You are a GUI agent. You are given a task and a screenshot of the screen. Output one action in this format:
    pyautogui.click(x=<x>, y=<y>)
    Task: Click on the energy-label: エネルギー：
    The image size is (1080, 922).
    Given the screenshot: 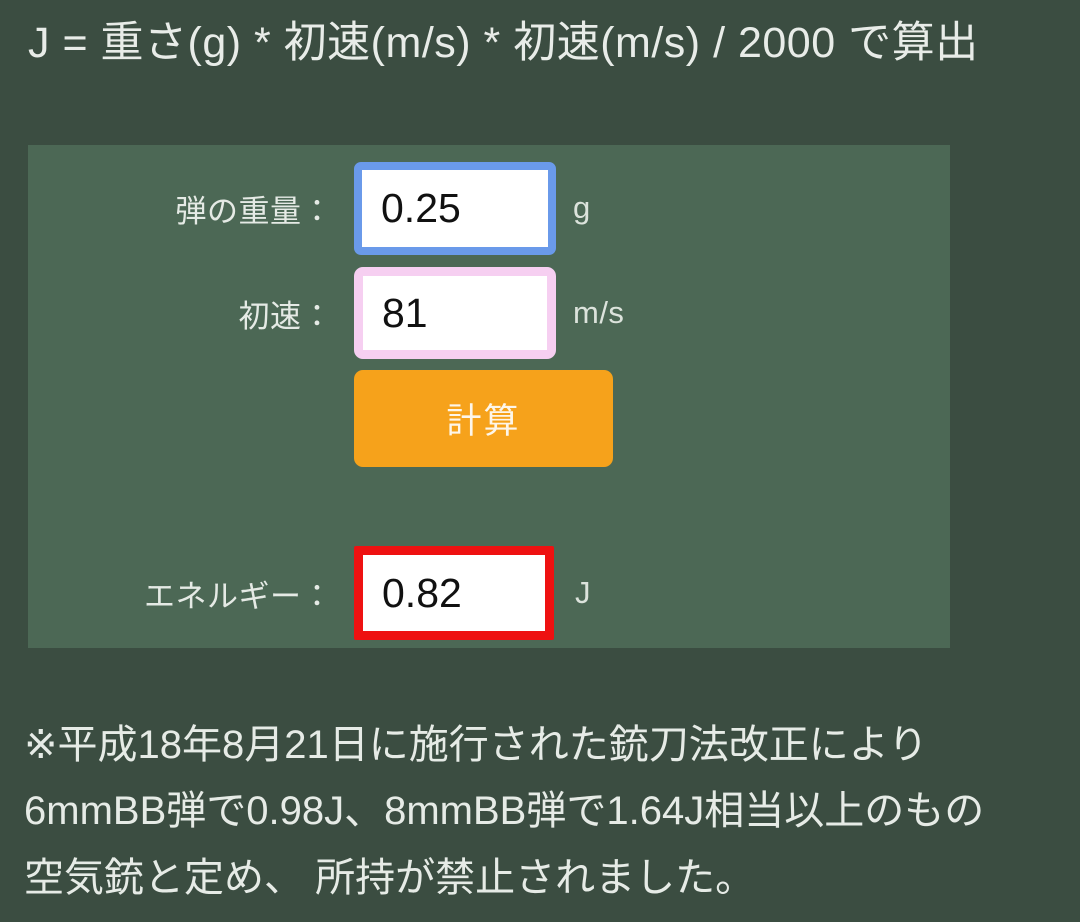 What is the action you would take?
    pyautogui.click(x=238, y=596)
    